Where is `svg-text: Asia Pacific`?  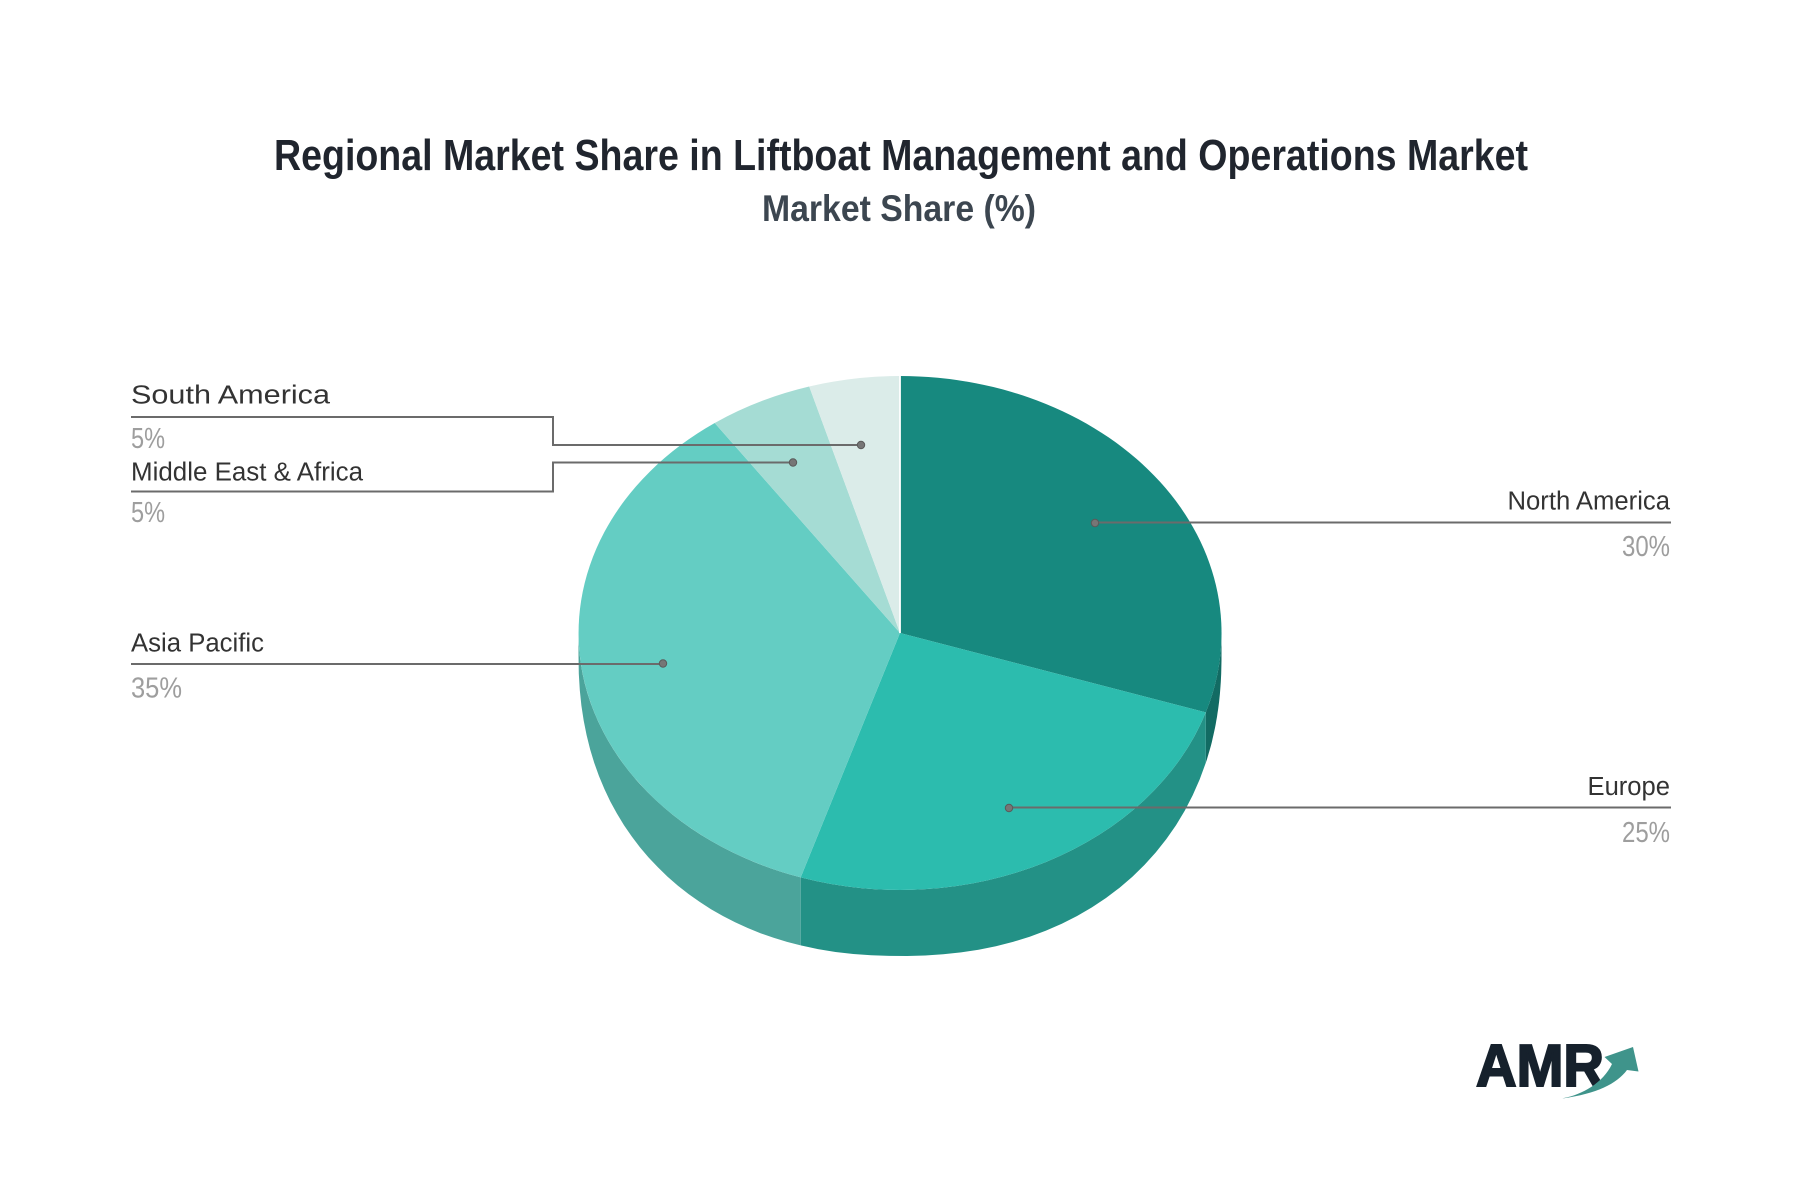 svg-text: Asia Pacific is located at coordinates (197, 644).